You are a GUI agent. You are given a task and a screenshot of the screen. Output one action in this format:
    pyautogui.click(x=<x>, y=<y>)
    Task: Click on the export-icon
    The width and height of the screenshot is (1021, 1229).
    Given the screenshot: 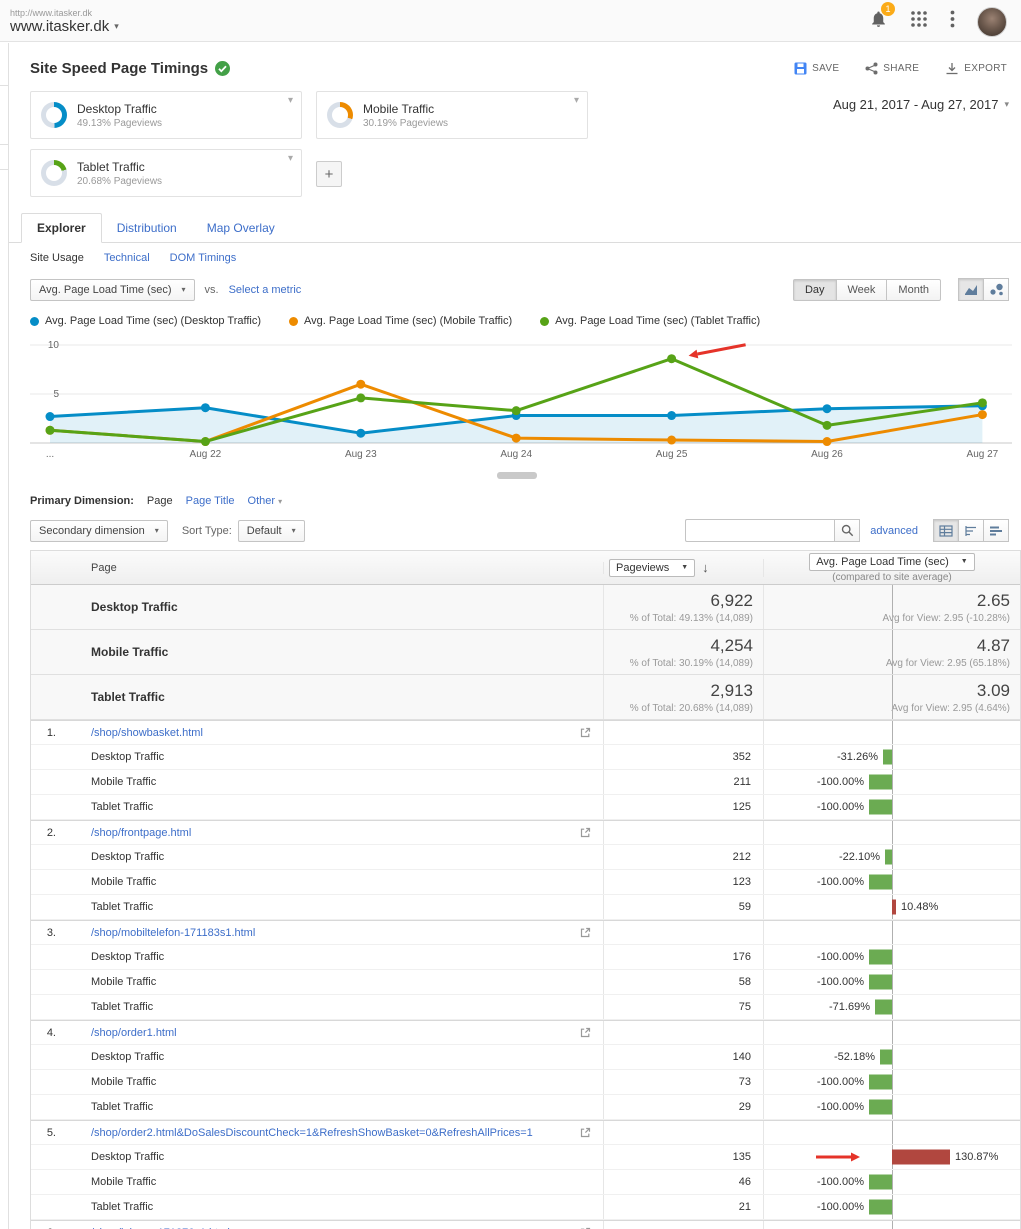 What is the action you would take?
    pyautogui.click(x=952, y=69)
    